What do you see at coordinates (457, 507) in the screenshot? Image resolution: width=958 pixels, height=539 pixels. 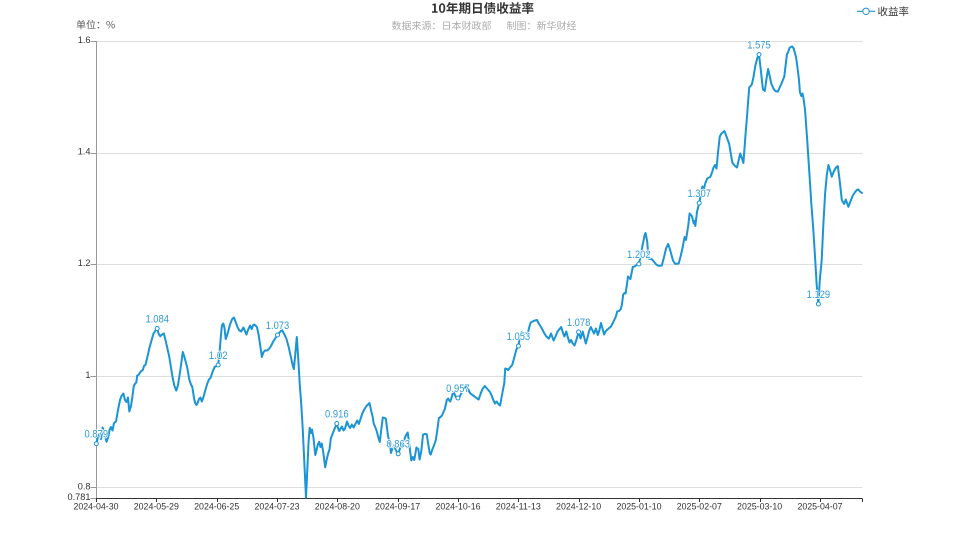 I see `svg-text: 2024-10-16` at bounding box center [457, 507].